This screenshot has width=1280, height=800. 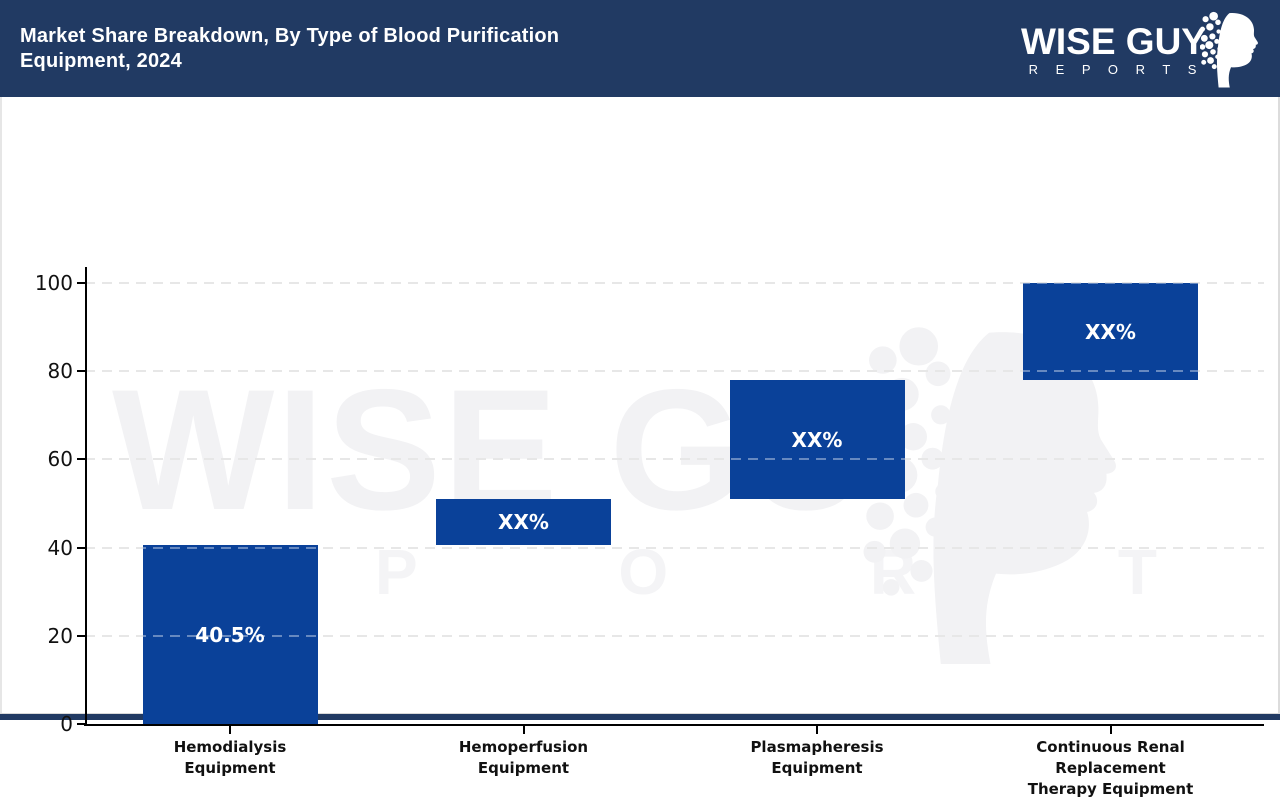 I want to click on y-tick-label: 80, so click(x=60, y=371).